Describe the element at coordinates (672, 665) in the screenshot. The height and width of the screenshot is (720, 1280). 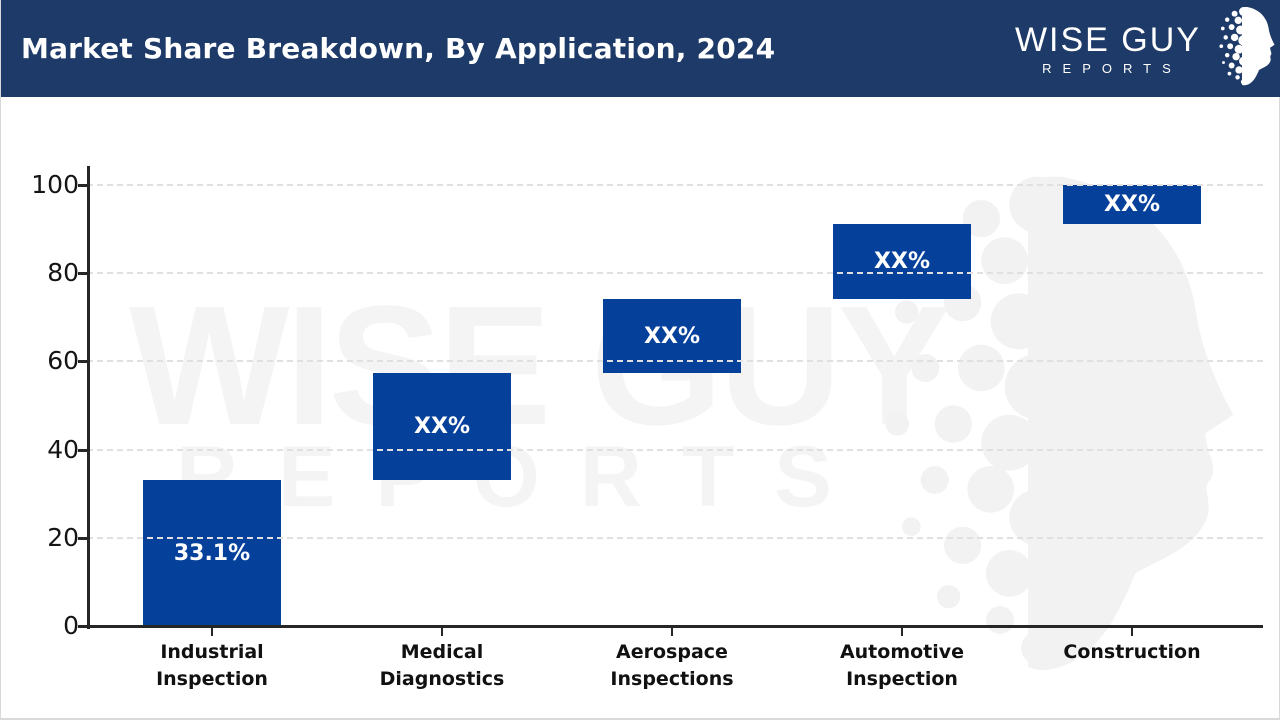
I see `x-category-label-aerospace-inspections: Aerospace Inspections` at that location.